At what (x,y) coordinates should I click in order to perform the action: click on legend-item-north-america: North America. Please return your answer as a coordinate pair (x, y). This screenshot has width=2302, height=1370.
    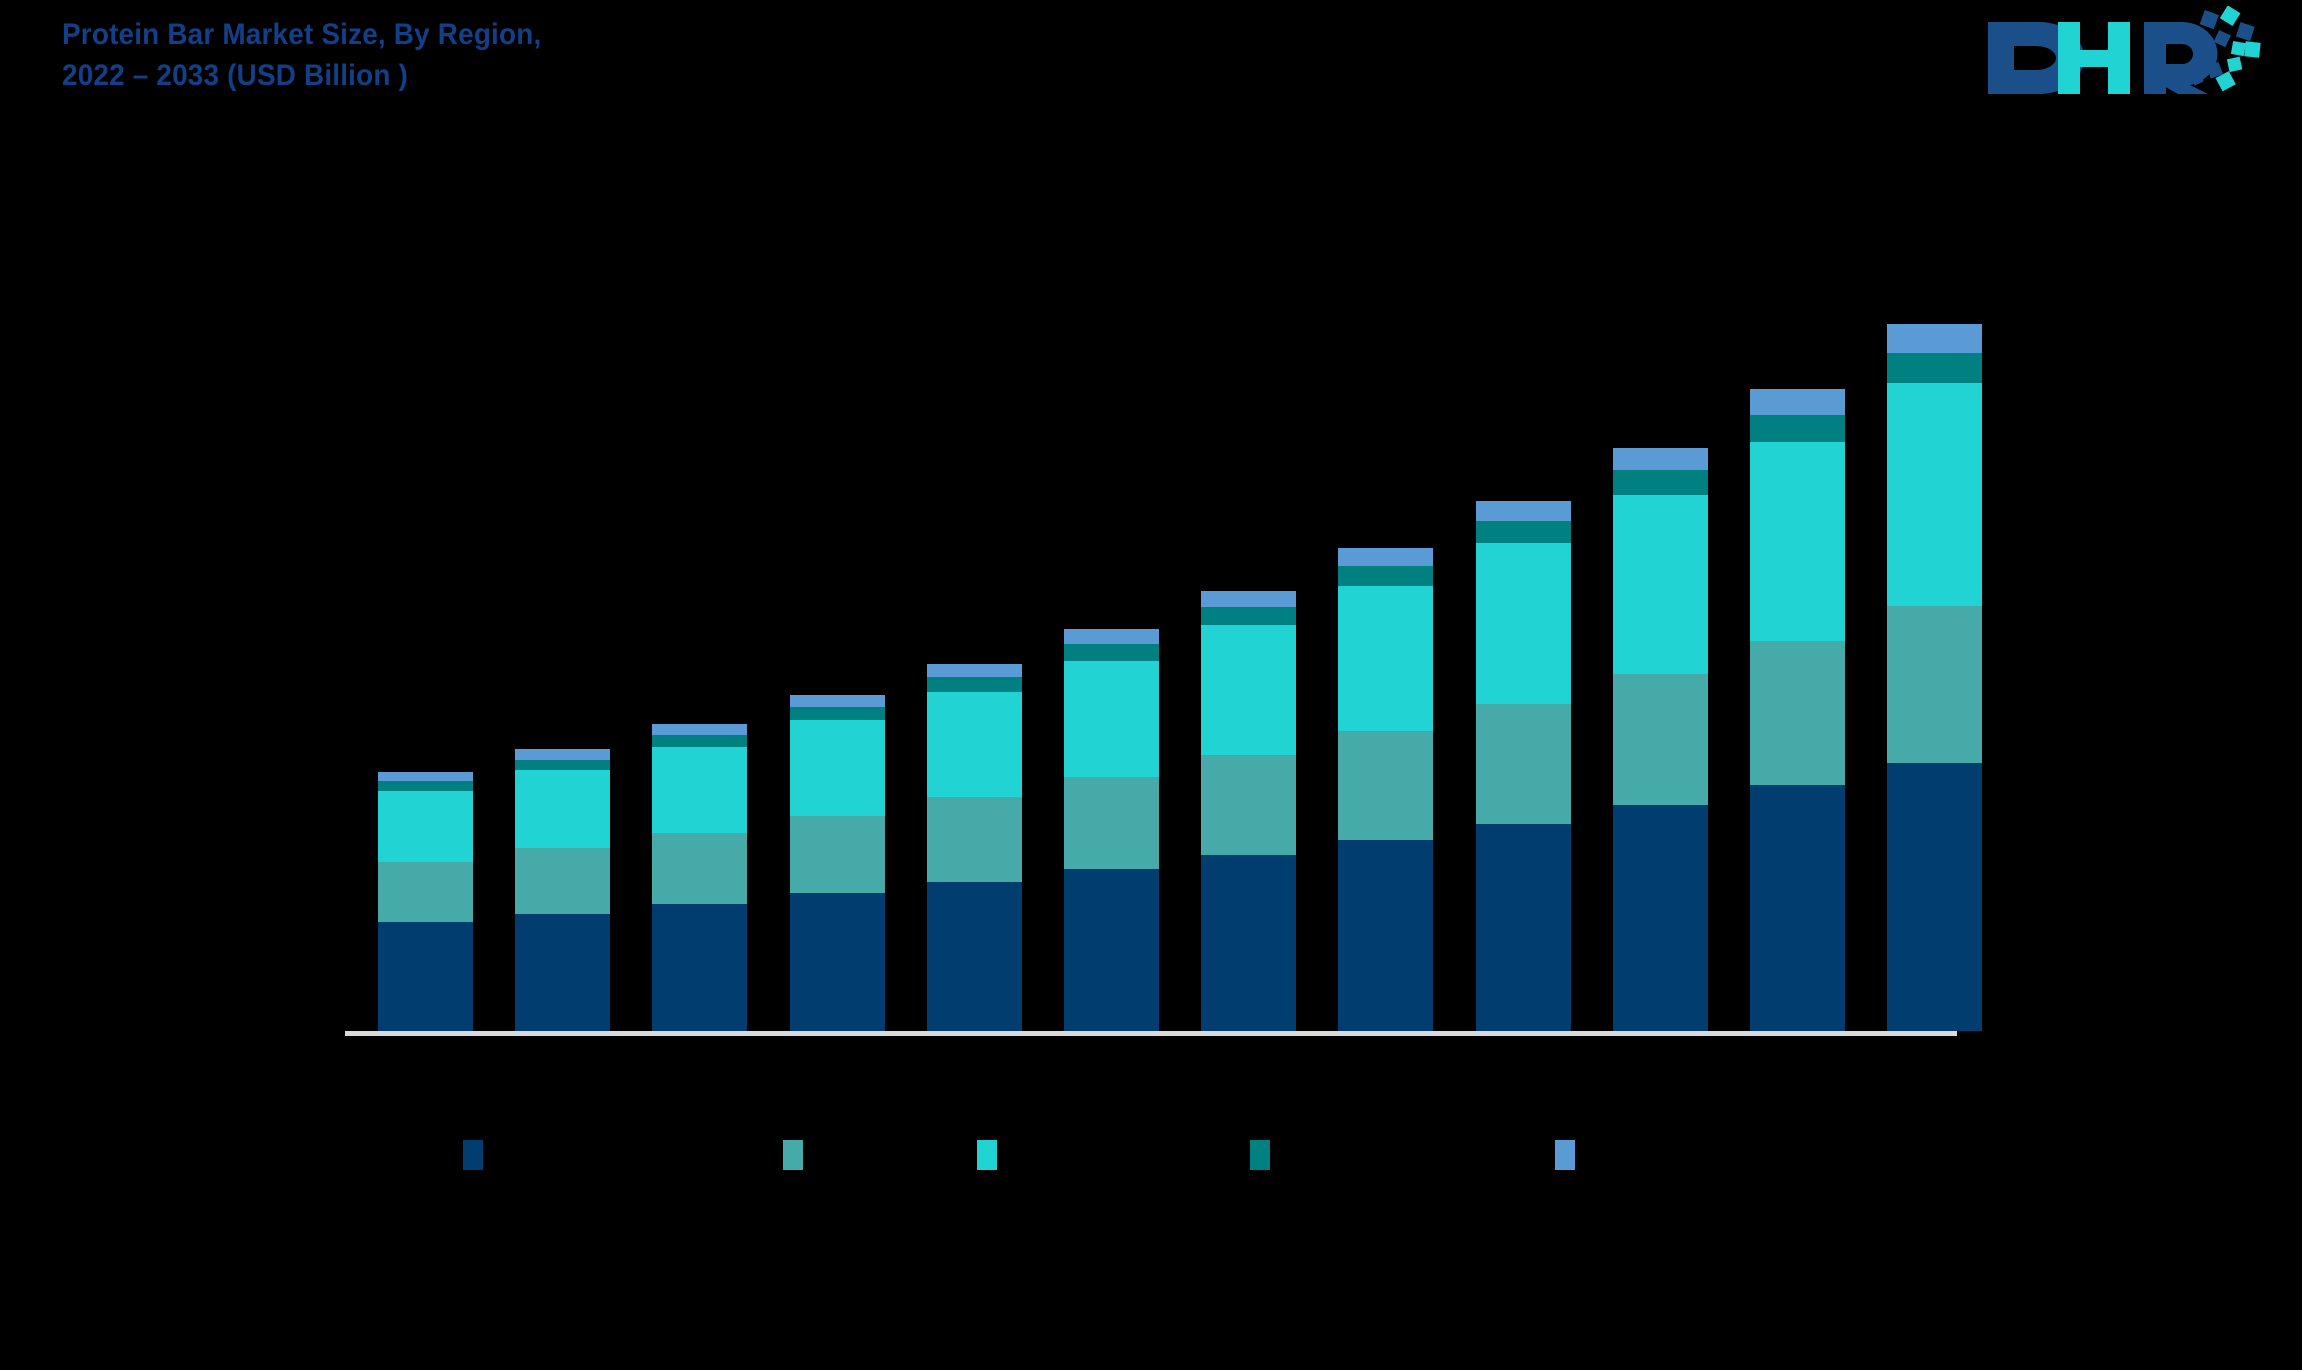
    Looking at the image, I should click on (544, 1155).